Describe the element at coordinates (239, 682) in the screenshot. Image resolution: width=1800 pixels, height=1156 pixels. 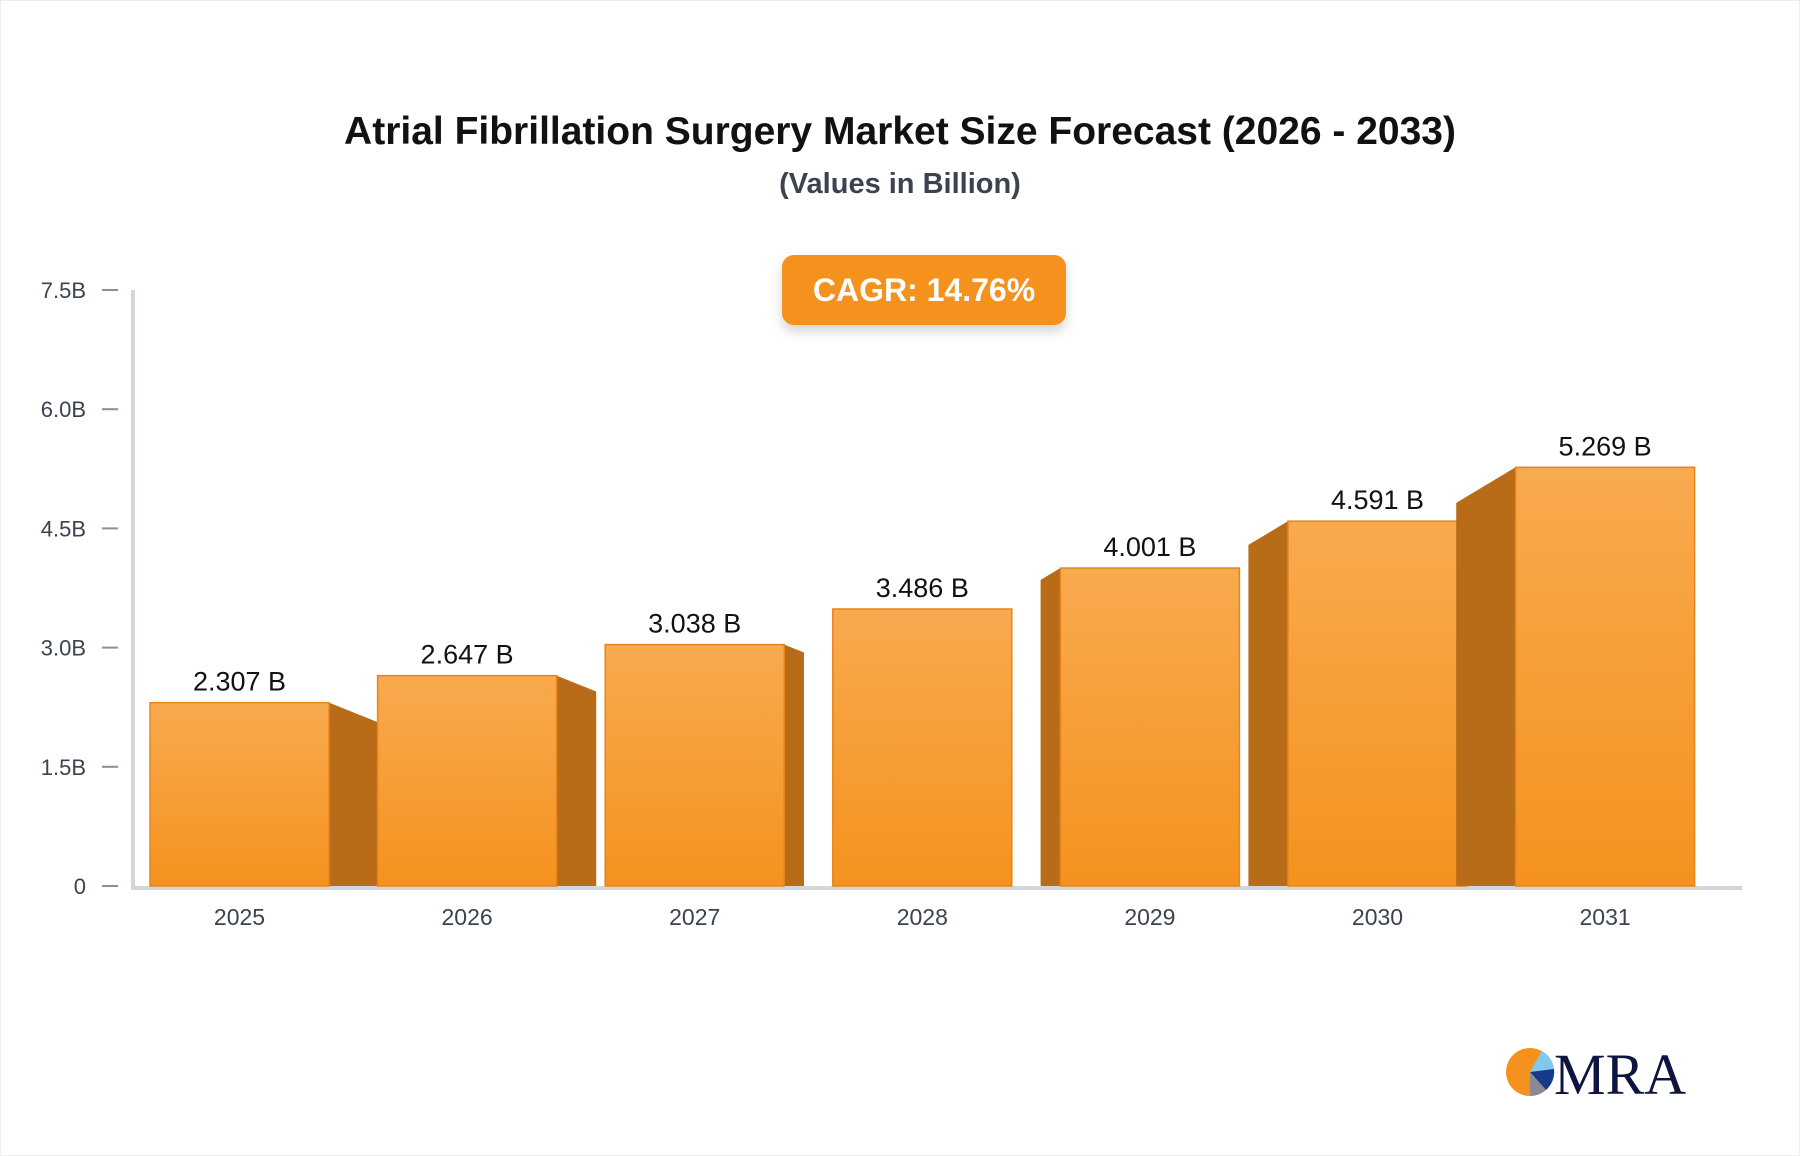
I see `data-label: 2.307 B` at that location.